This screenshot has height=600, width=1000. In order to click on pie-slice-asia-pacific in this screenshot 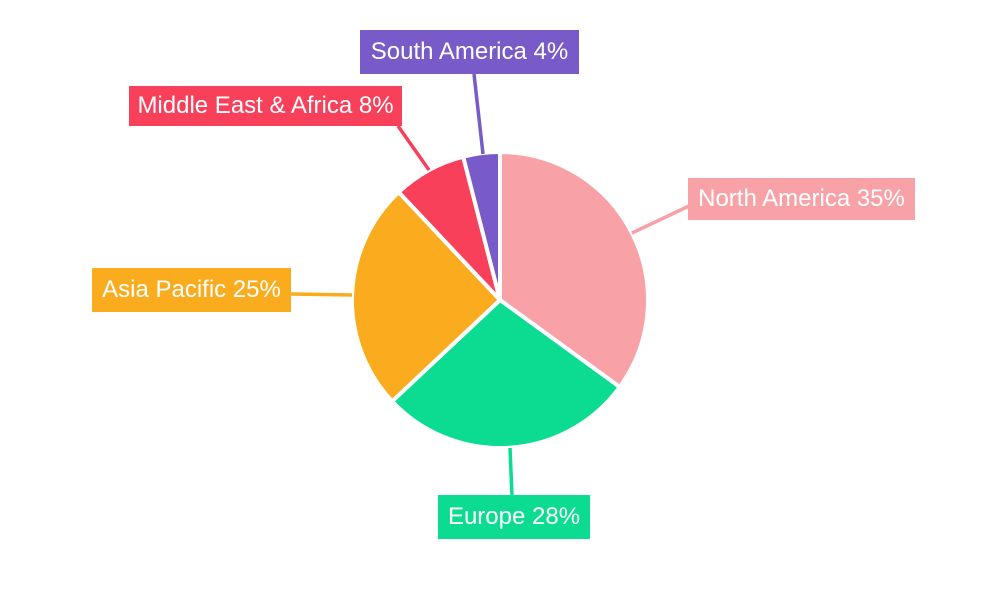, I will do `click(426, 297)`.